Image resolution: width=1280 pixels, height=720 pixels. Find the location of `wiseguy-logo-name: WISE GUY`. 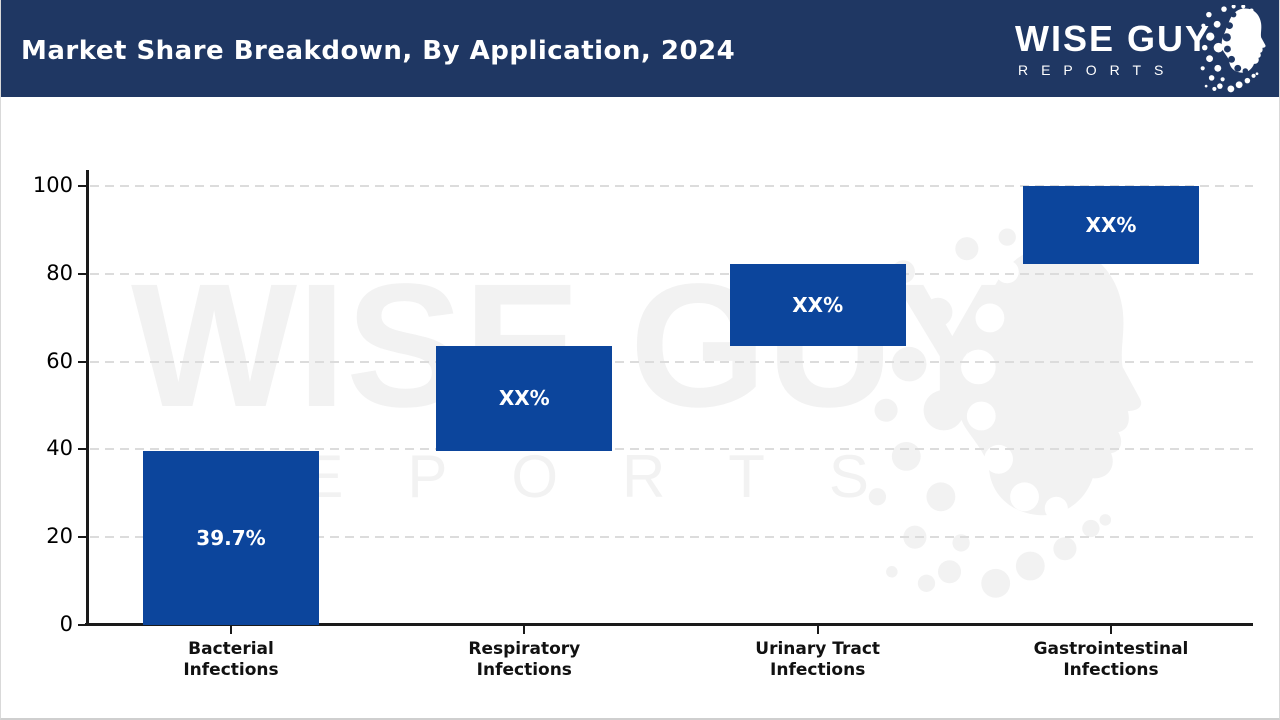

wiseguy-logo-name: WISE GUY is located at coordinates (1112, 38).